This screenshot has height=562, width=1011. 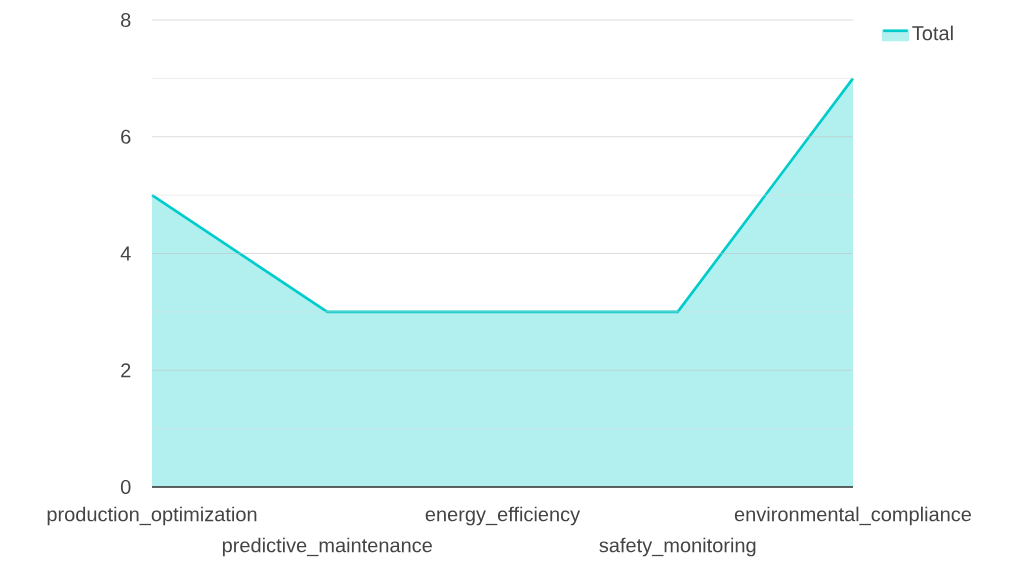 What do you see at coordinates (126, 370) in the screenshot?
I see `y-tick-label: 2` at bounding box center [126, 370].